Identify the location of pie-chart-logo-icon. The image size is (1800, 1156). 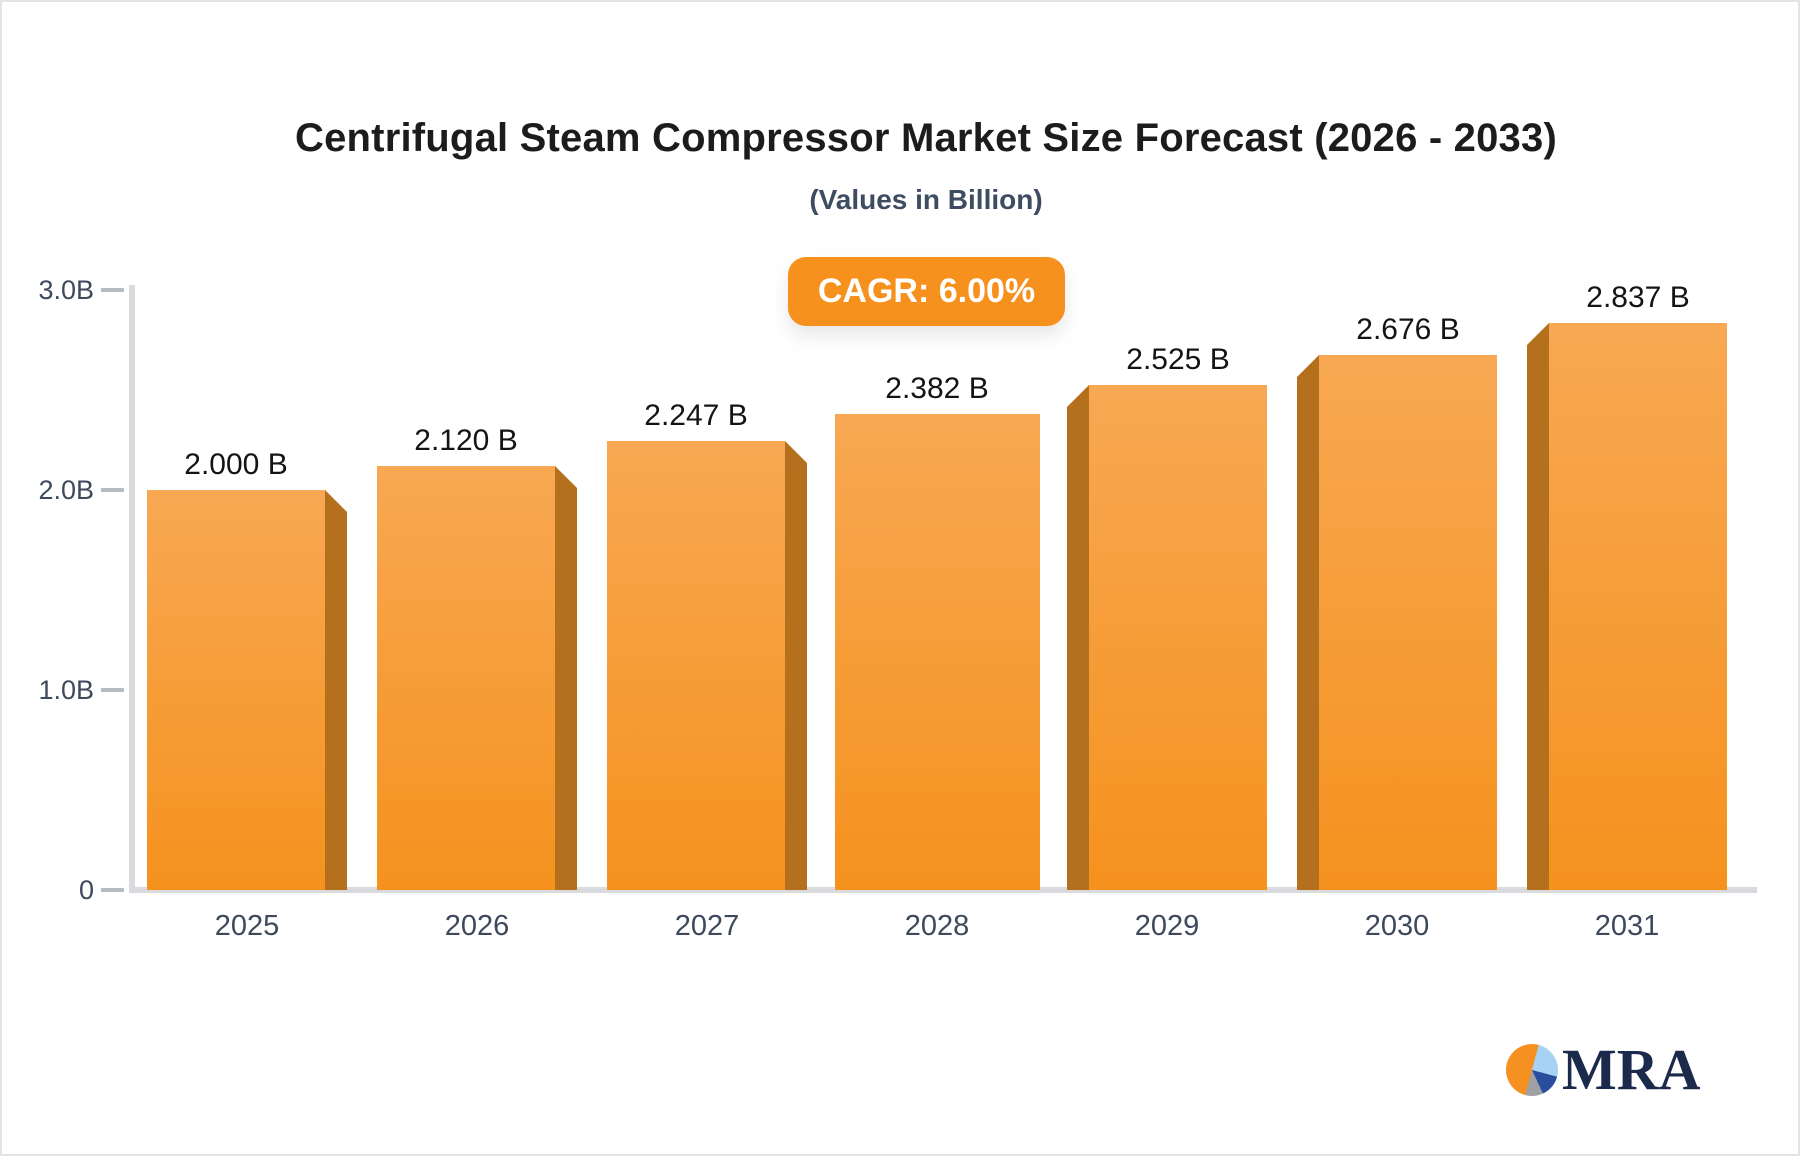
(1532, 1070).